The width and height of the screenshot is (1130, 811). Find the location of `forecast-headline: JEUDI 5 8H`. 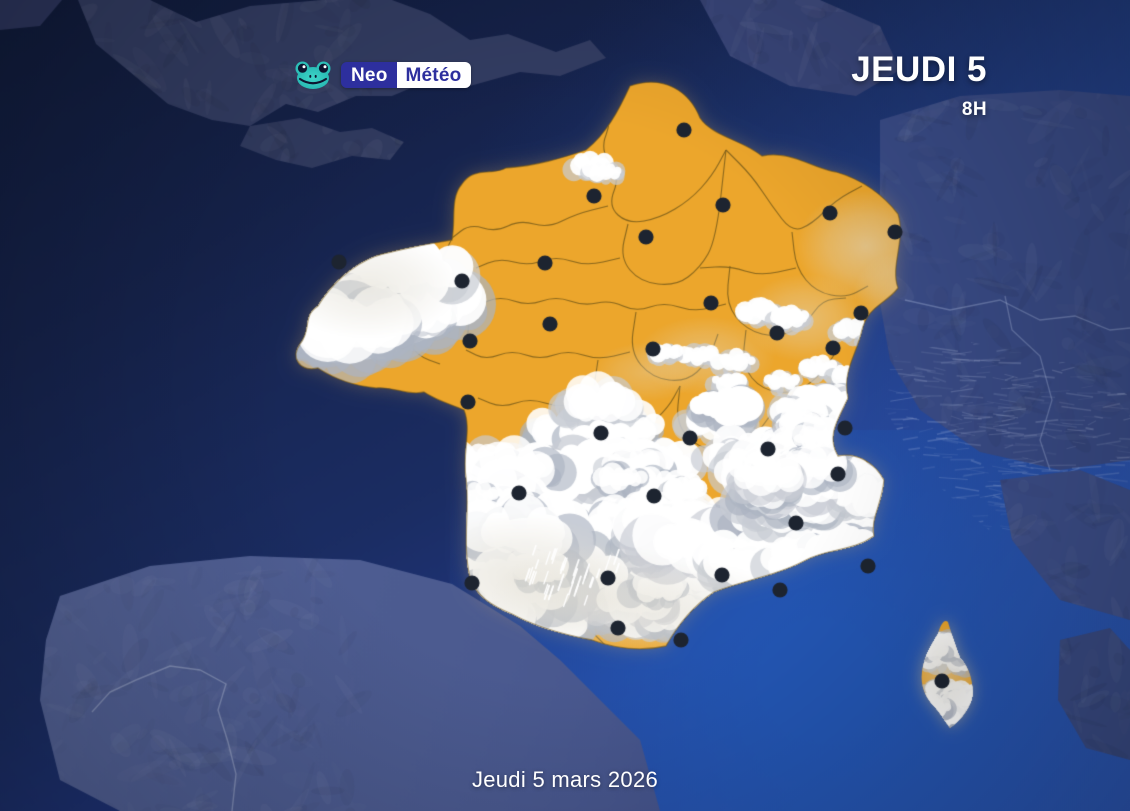

forecast-headline: JEUDI 5 8H is located at coordinates (919, 85).